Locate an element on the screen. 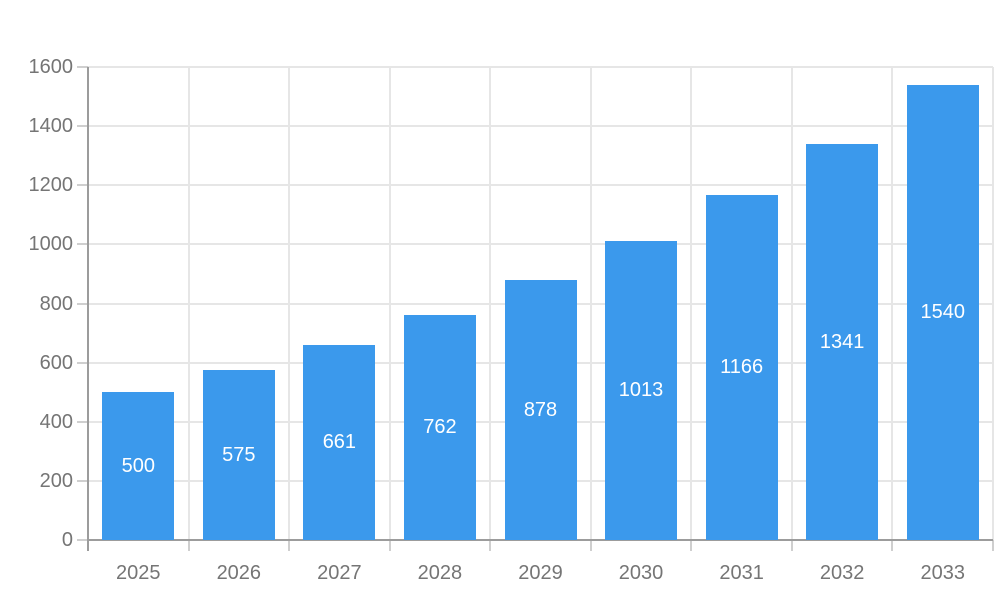 The height and width of the screenshot is (600, 1000). bar-value-label: 661 is located at coordinates (339, 442).